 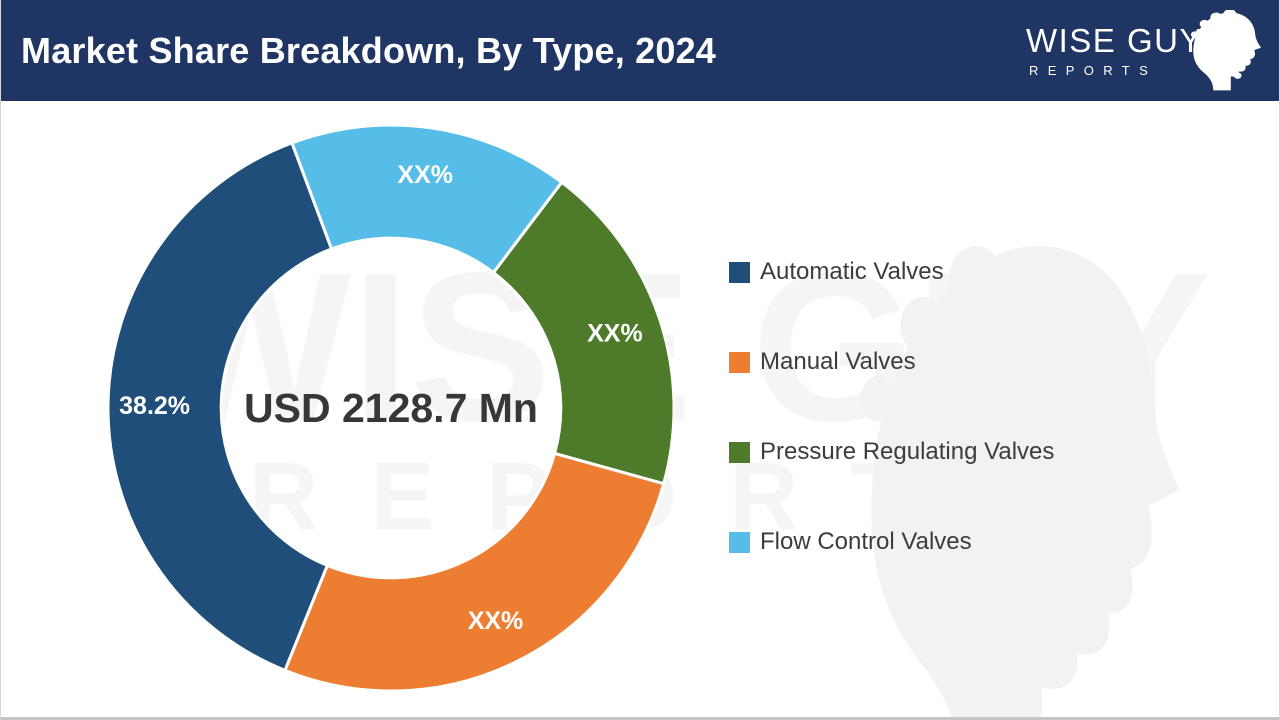 I want to click on legend-label: Automatic Valves, so click(x=852, y=271).